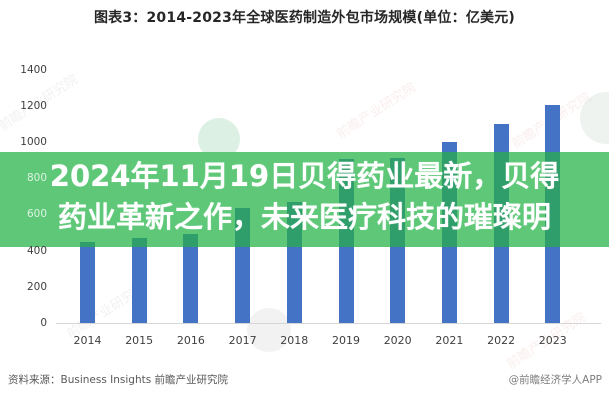  What do you see at coordinates (304, 217) in the screenshot?
I see `headline-line-2: 药业革新之作，未来医疗科技的璀璨明` at bounding box center [304, 217].